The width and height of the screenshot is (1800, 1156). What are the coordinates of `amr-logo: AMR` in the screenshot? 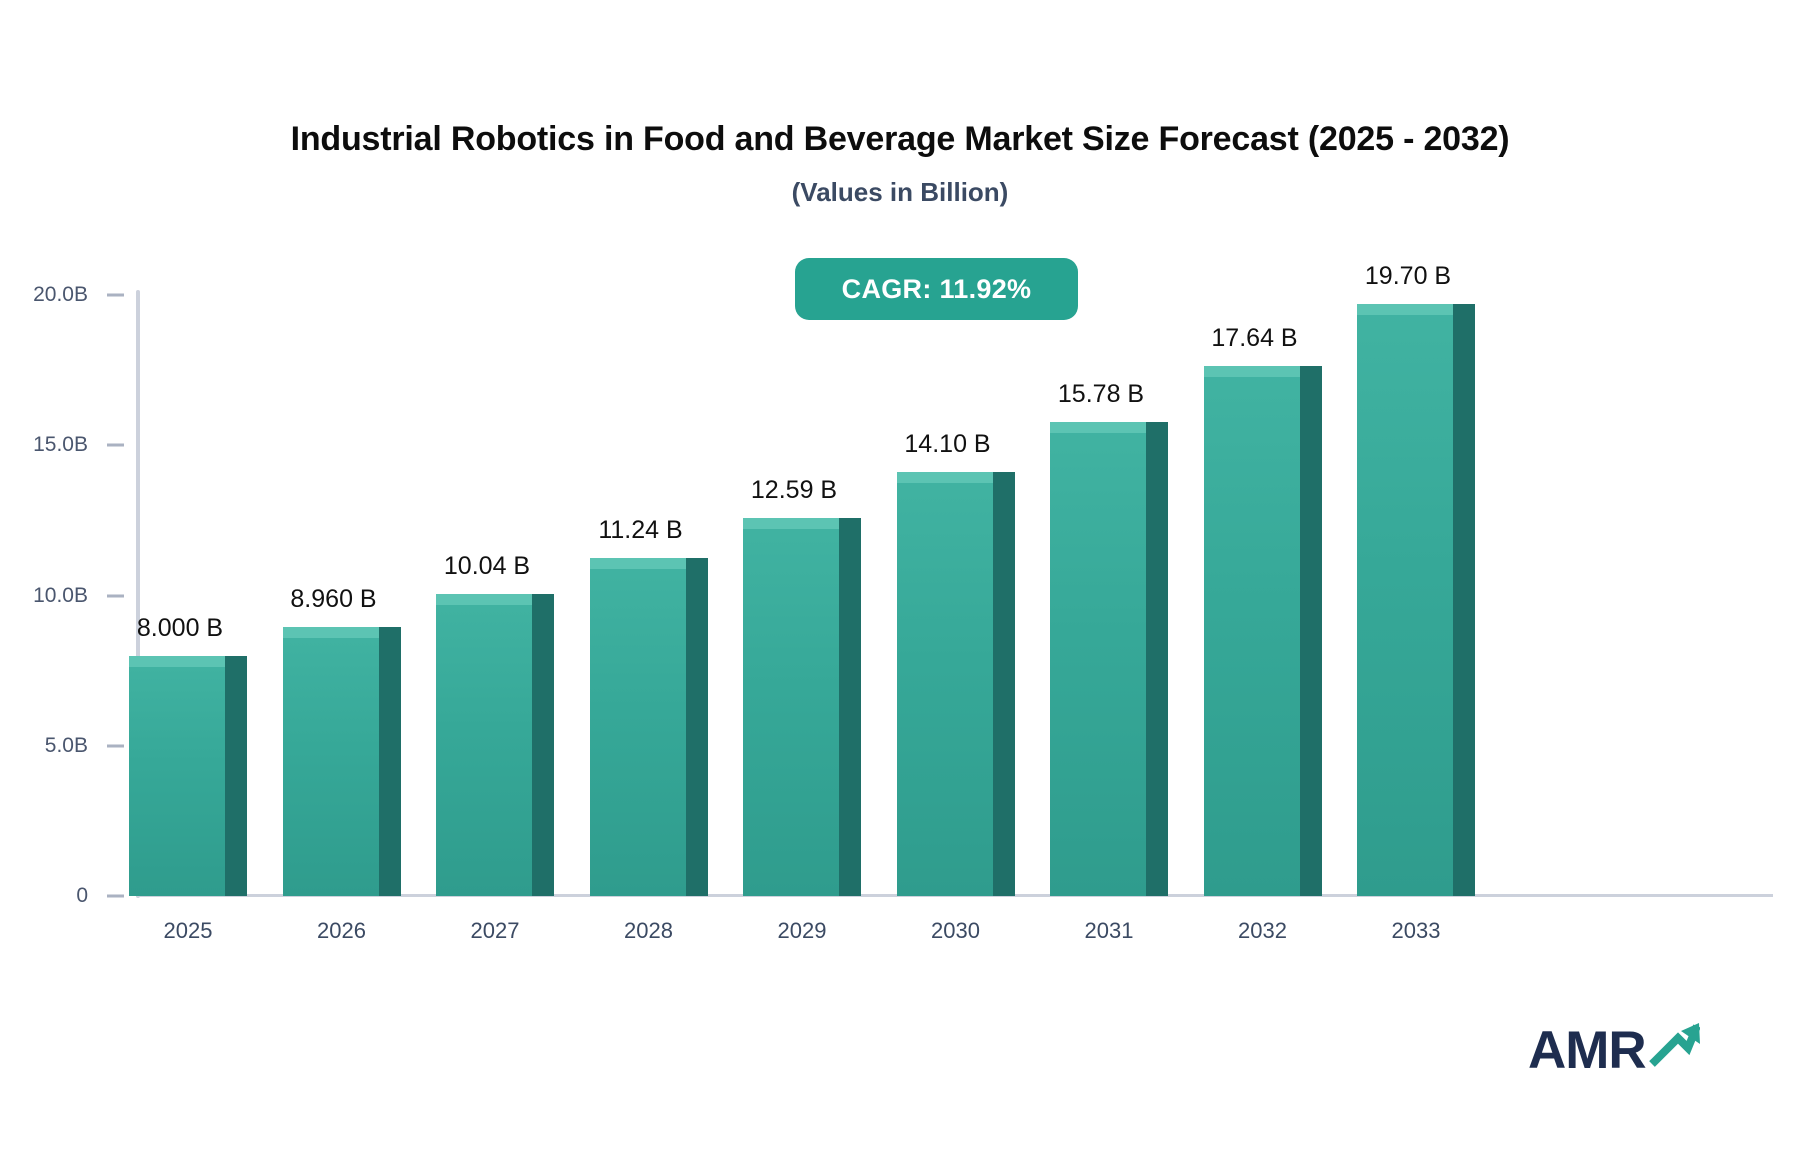 It's located at (1614, 1050).